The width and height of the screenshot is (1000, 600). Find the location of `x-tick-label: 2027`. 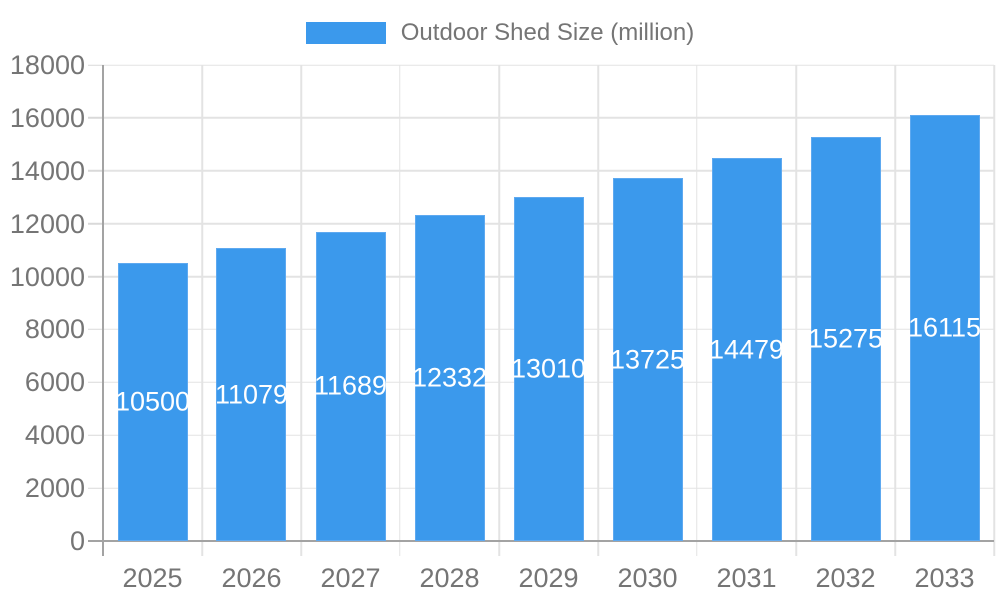

x-tick-label: 2027 is located at coordinates (350, 578).